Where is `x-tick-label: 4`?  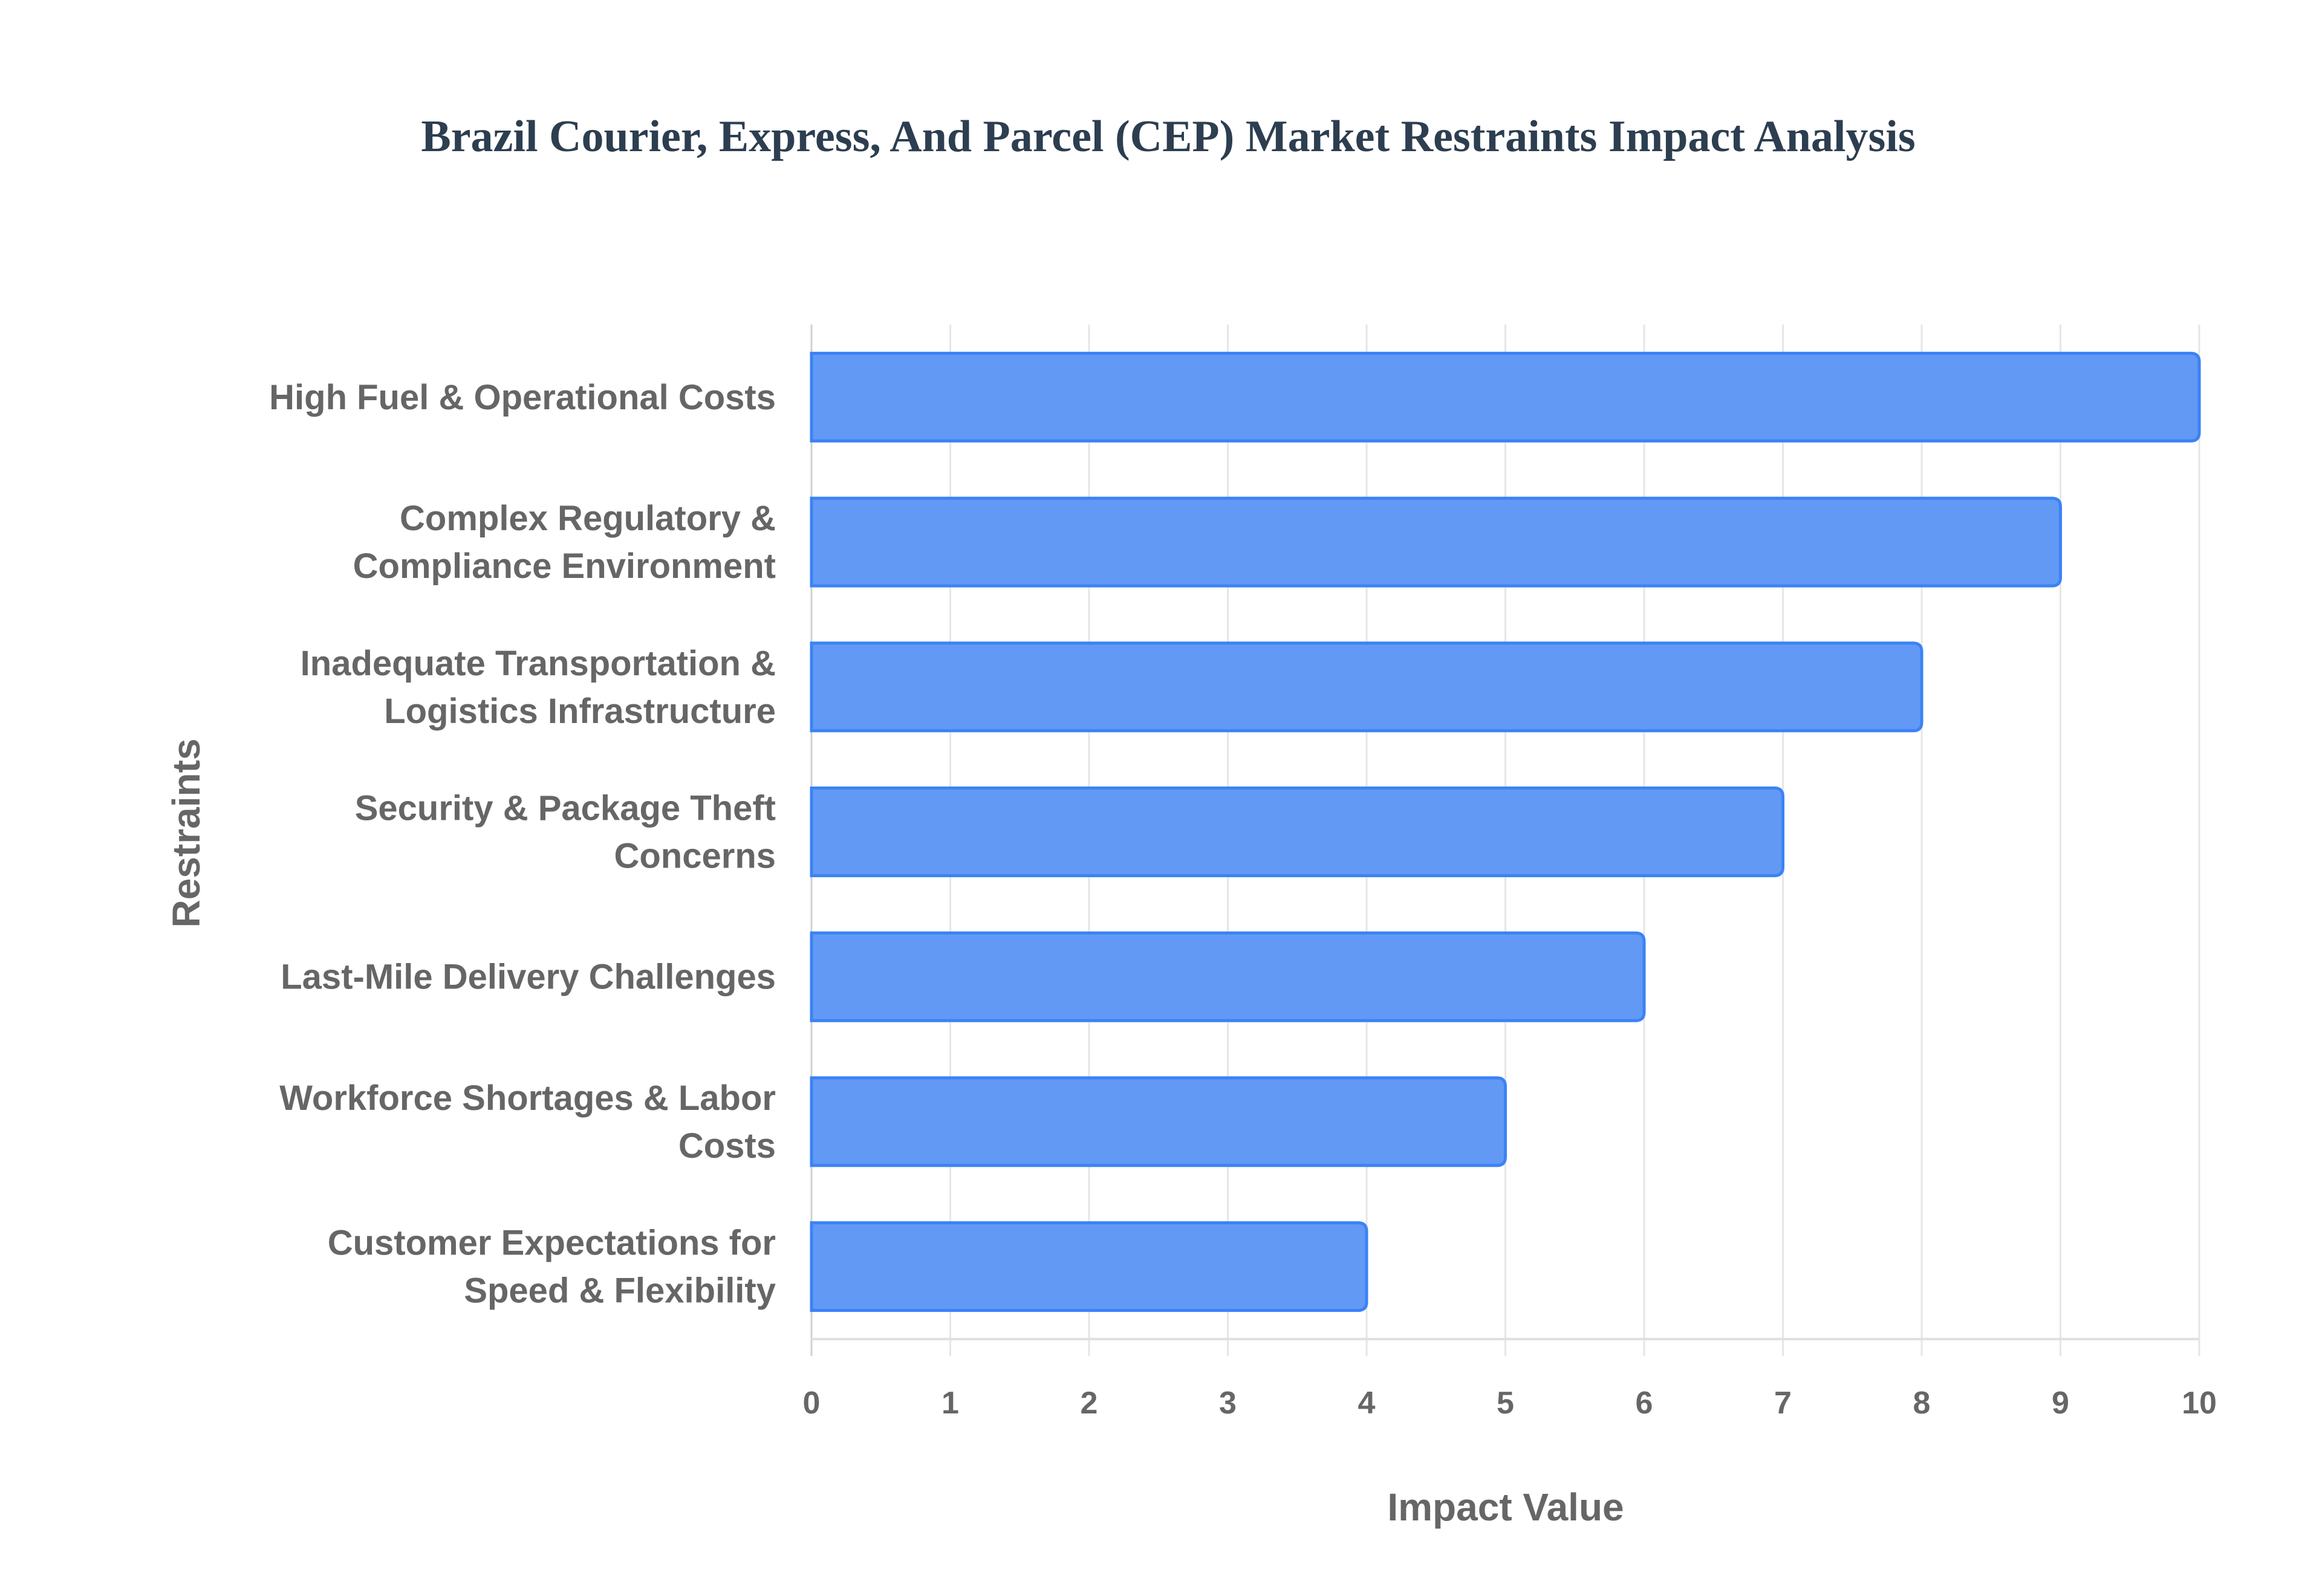 x-tick-label: 4 is located at coordinates (1367, 1403).